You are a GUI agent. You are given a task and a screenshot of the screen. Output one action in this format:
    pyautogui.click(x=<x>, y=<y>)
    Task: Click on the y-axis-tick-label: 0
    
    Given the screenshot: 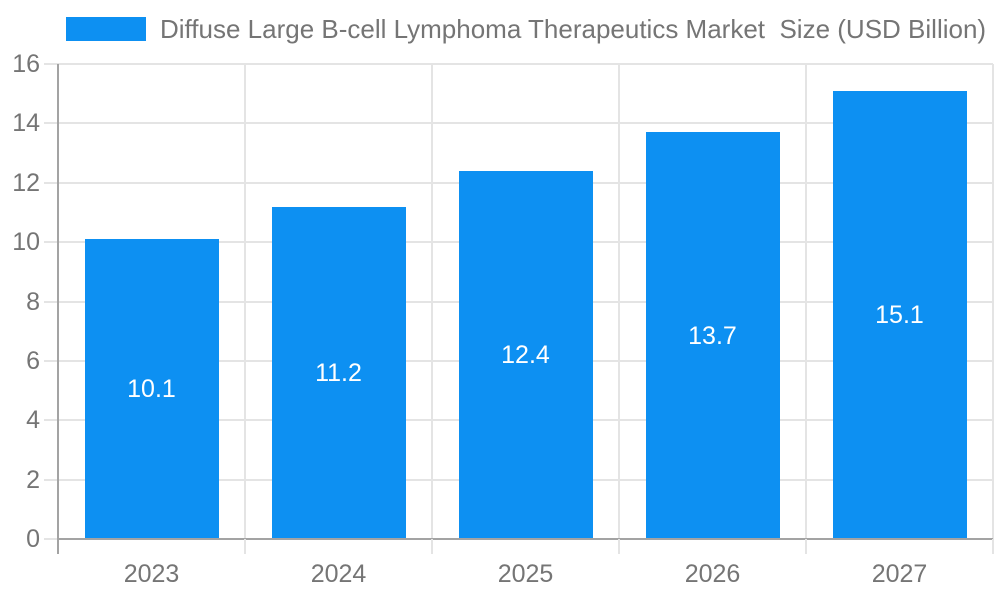 What is the action you would take?
    pyautogui.click(x=33, y=539)
    